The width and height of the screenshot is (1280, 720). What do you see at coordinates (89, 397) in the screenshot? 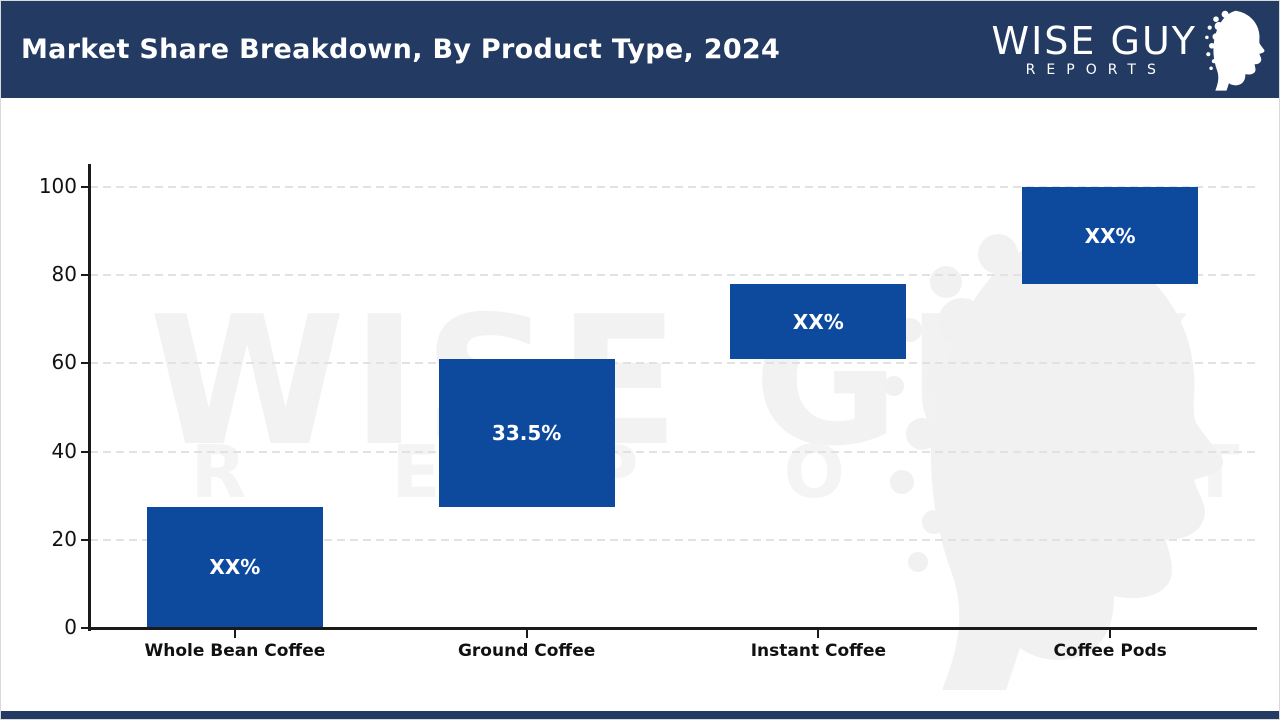
I see `y-axis-line` at bounding box center [89, 397].